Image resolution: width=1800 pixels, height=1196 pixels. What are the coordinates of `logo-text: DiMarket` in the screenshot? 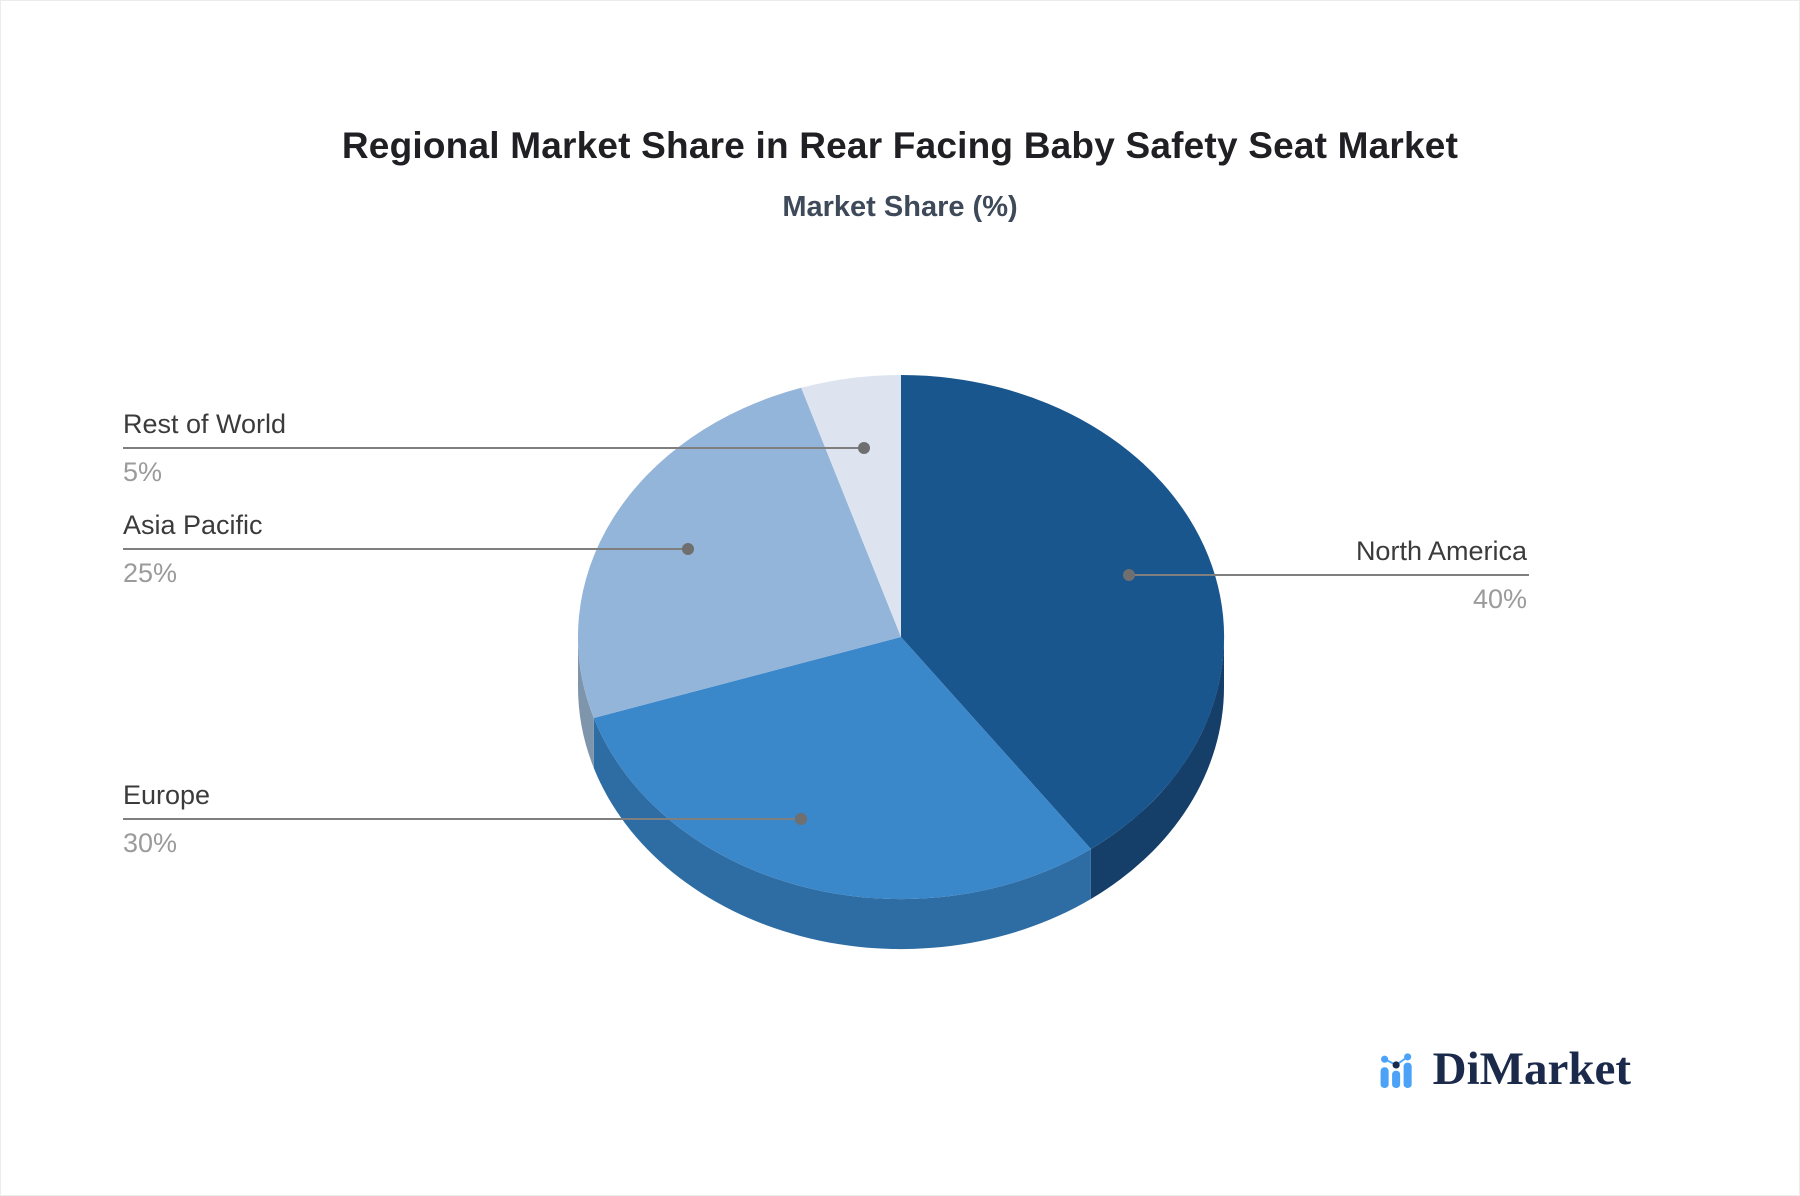 It's located at (1531, 1068).